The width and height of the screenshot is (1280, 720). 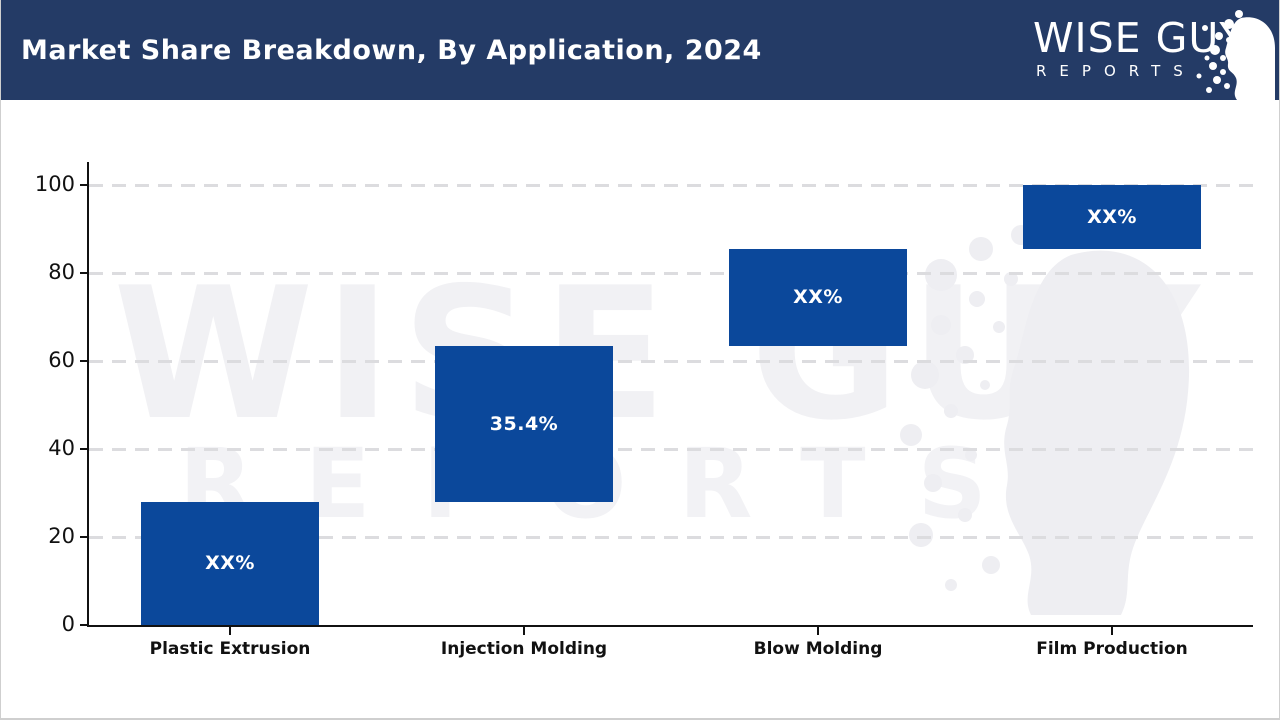 What do you see at coordinates (61, 536) in the screenshot?
I see `y-tick-label: 20` at bounding box center [61, 536].